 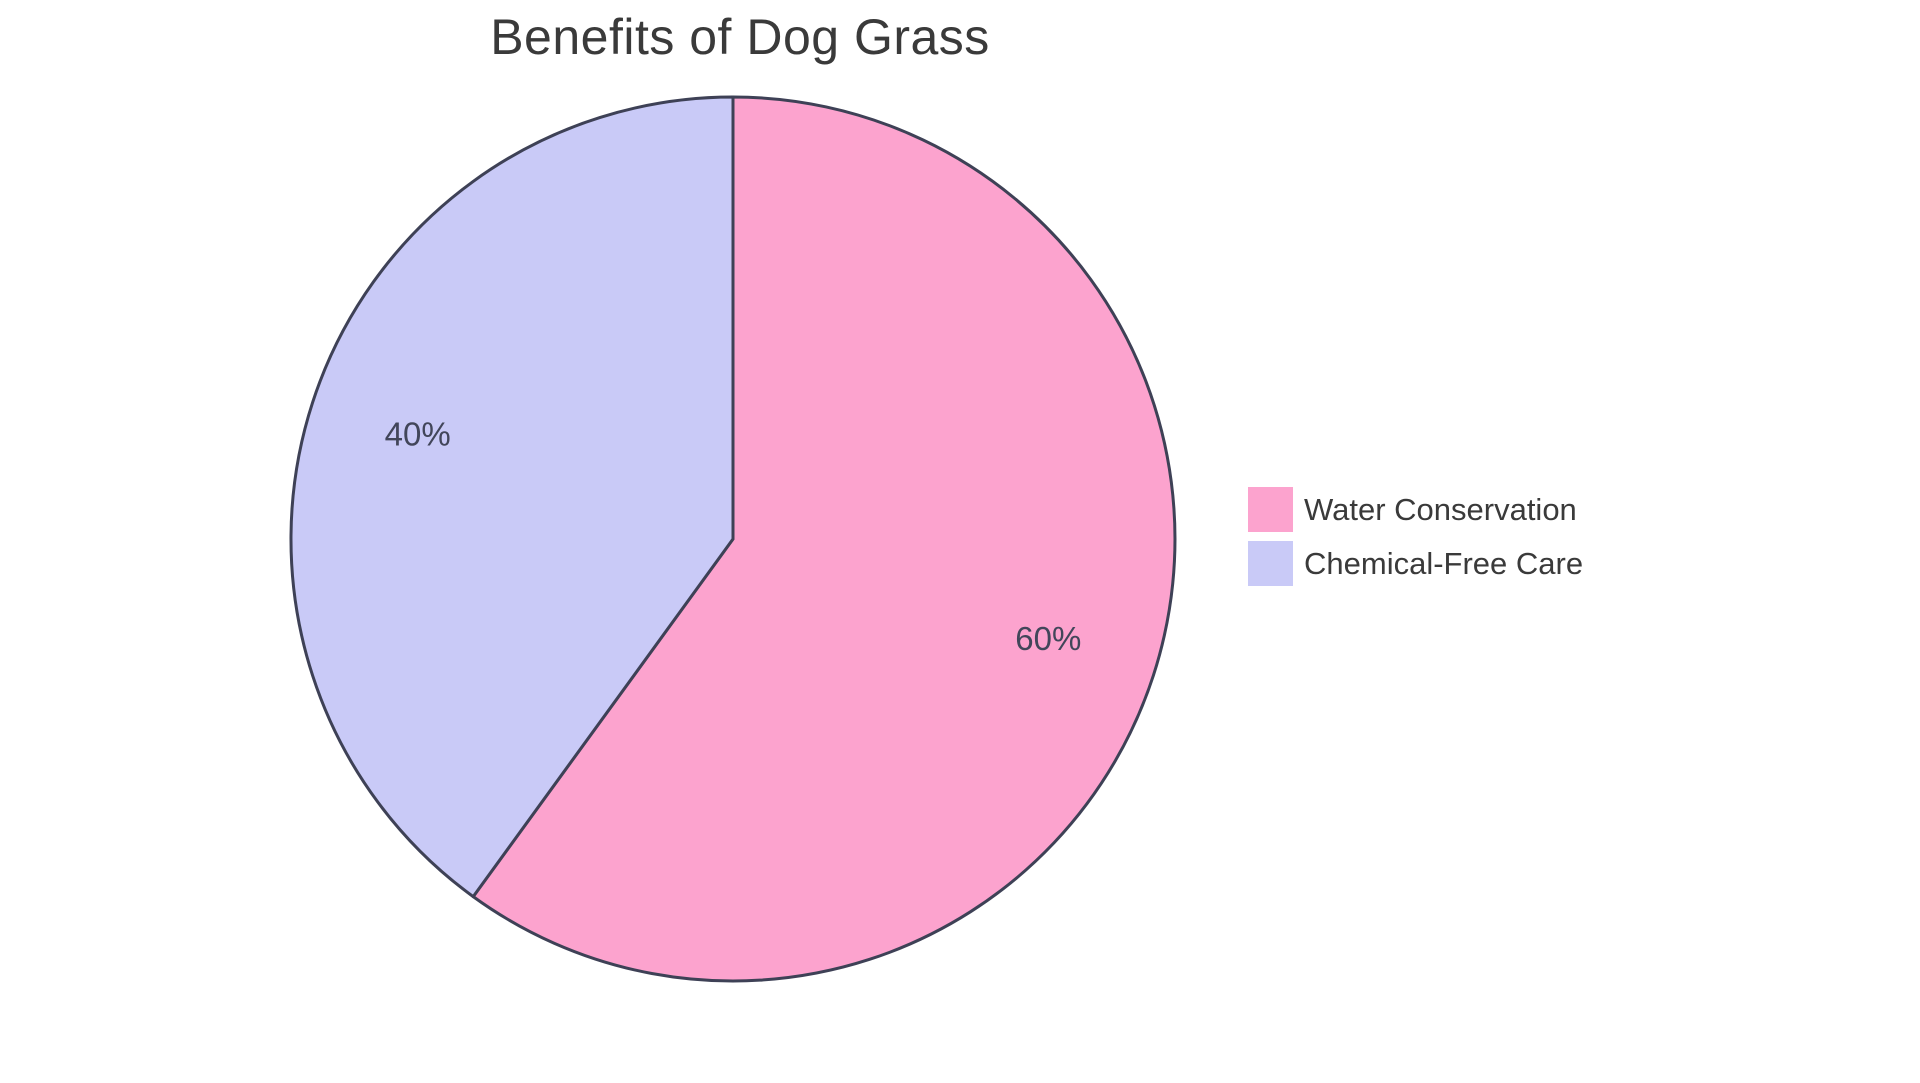 What do you see at coordinates (1270, 563) in the screenshot?
I see `legend-swatch-chemical-free-care` at bounding box center [1270, 563].